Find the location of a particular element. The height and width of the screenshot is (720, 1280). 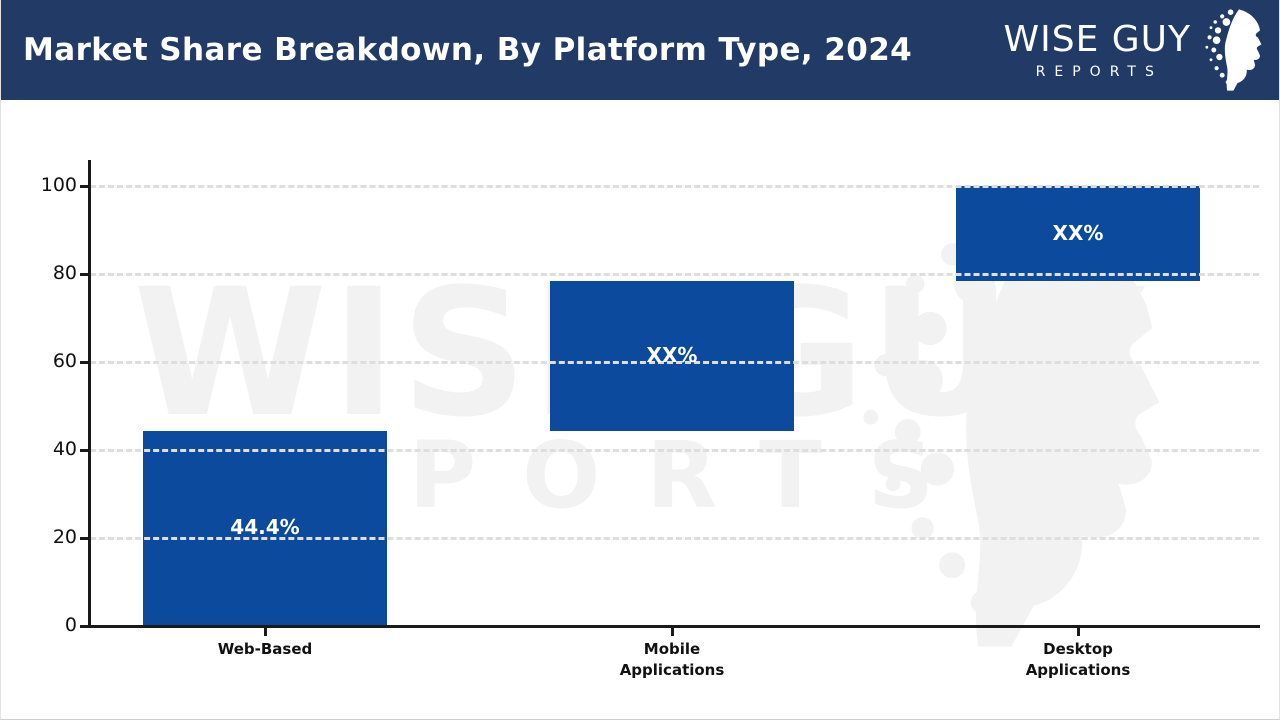

bar-desktop-applications is located at coordinates (1078, 234).